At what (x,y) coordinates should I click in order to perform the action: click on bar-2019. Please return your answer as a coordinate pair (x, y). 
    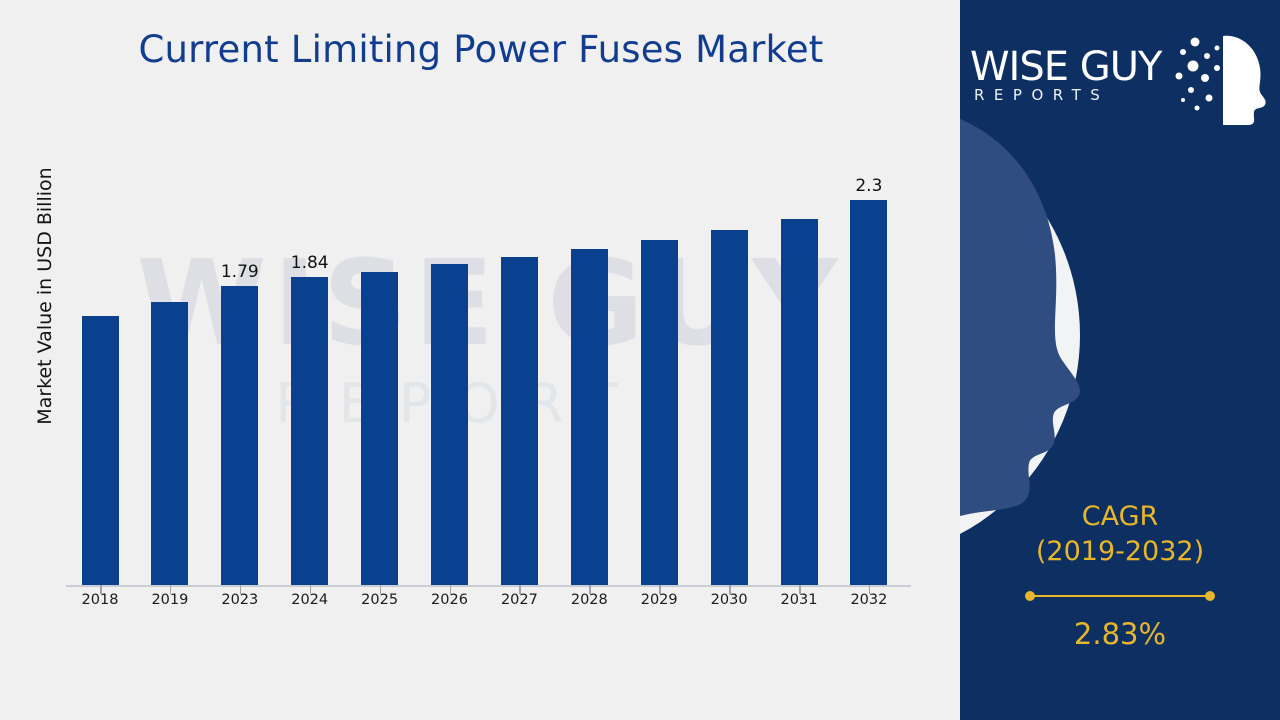
    Looking at the image, I should click on (170, 443).